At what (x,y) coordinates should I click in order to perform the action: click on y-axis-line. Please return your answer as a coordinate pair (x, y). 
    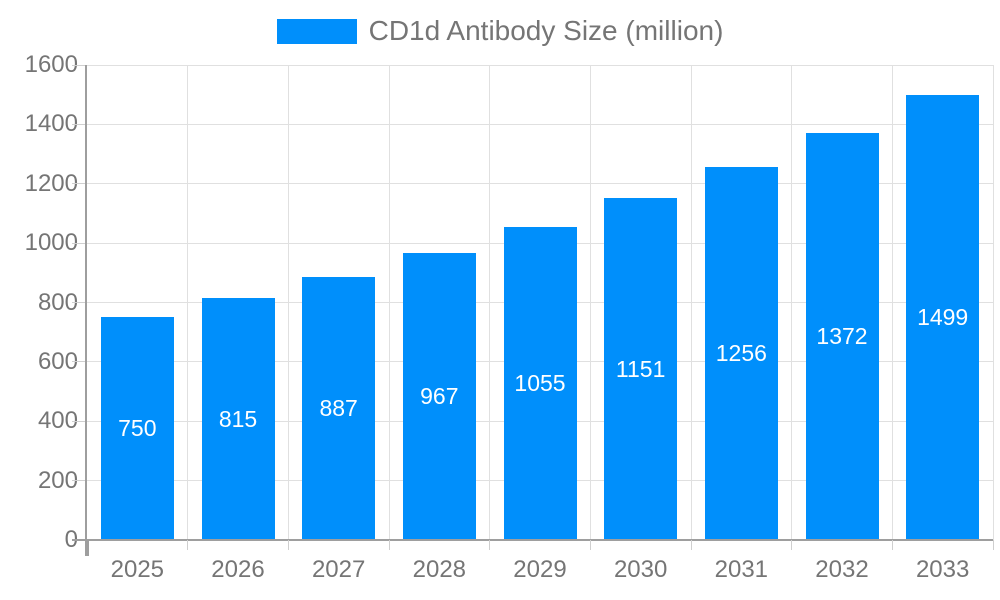
    Looking at the image, I should click on (86, 310).